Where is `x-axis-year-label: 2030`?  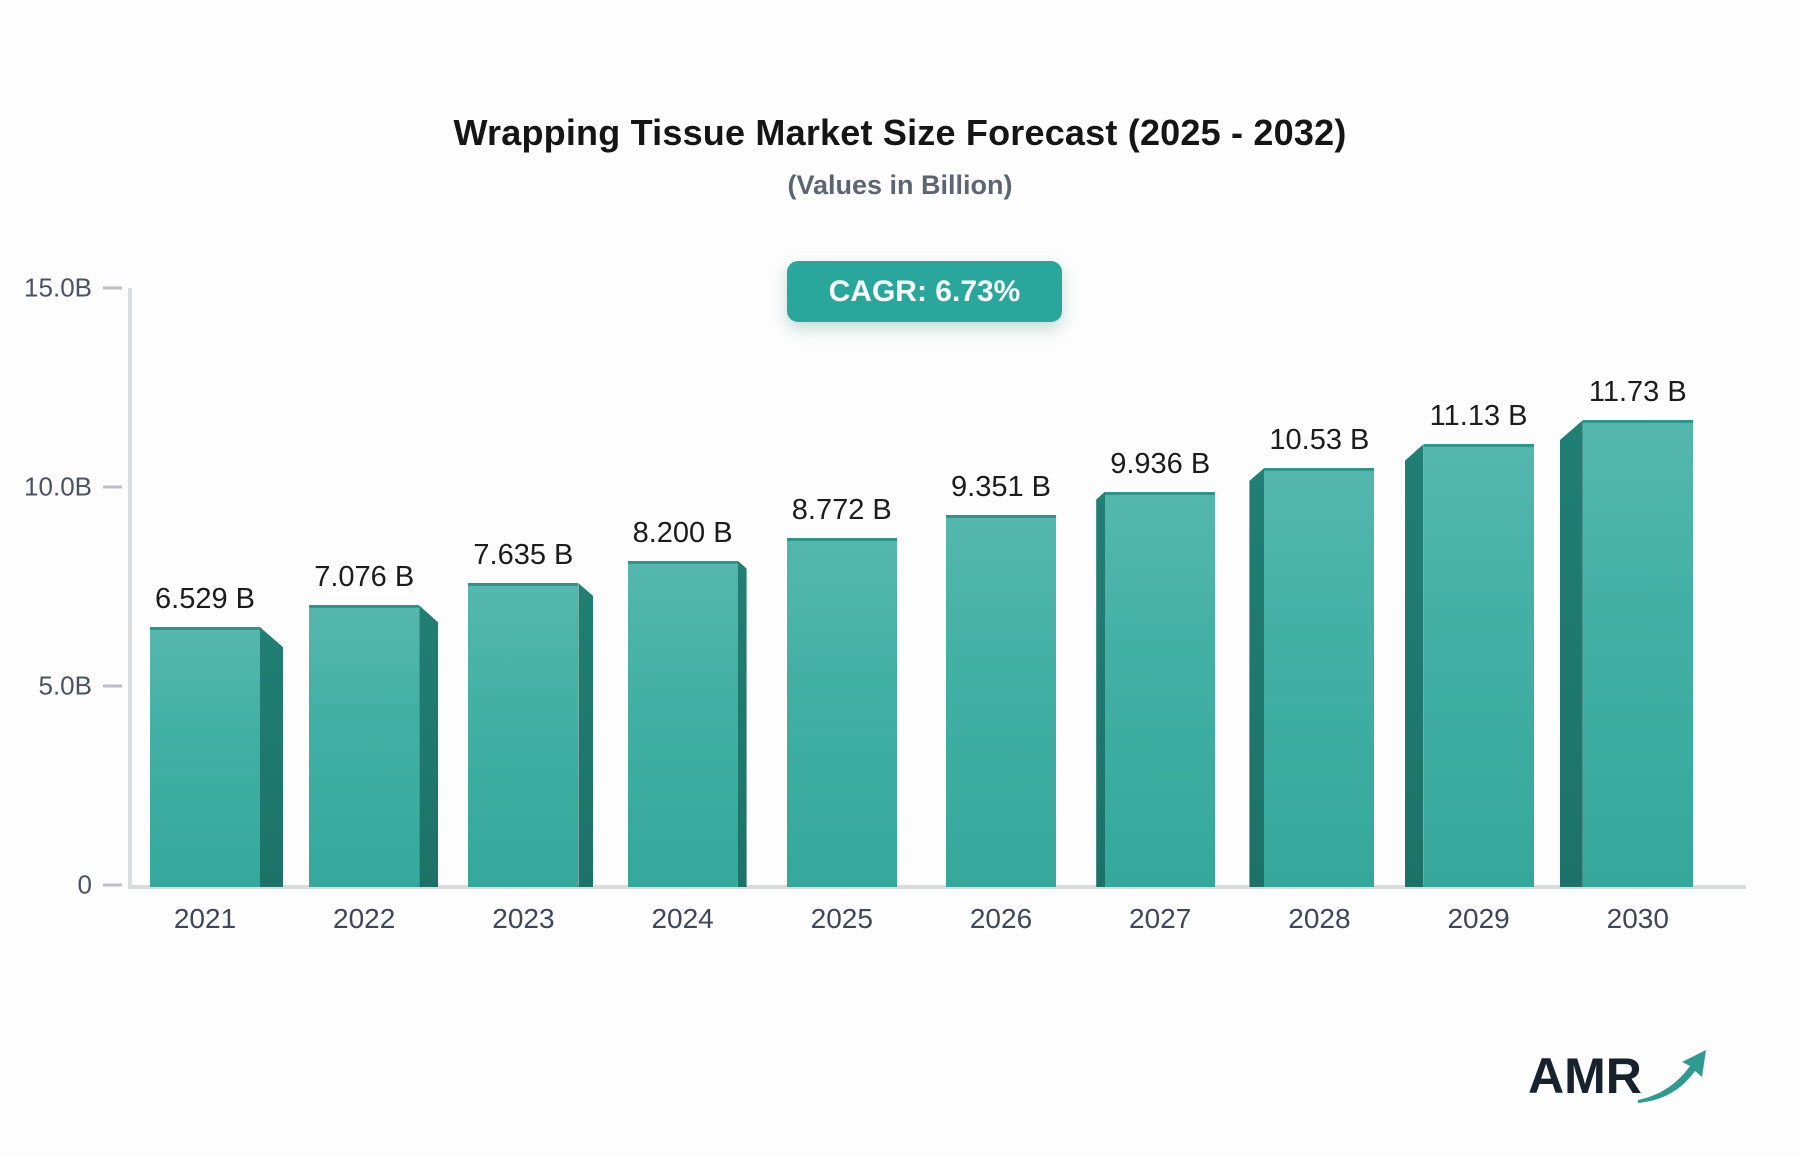 x-axis-year-label: 2030 is located at coordinates (1637, 918).